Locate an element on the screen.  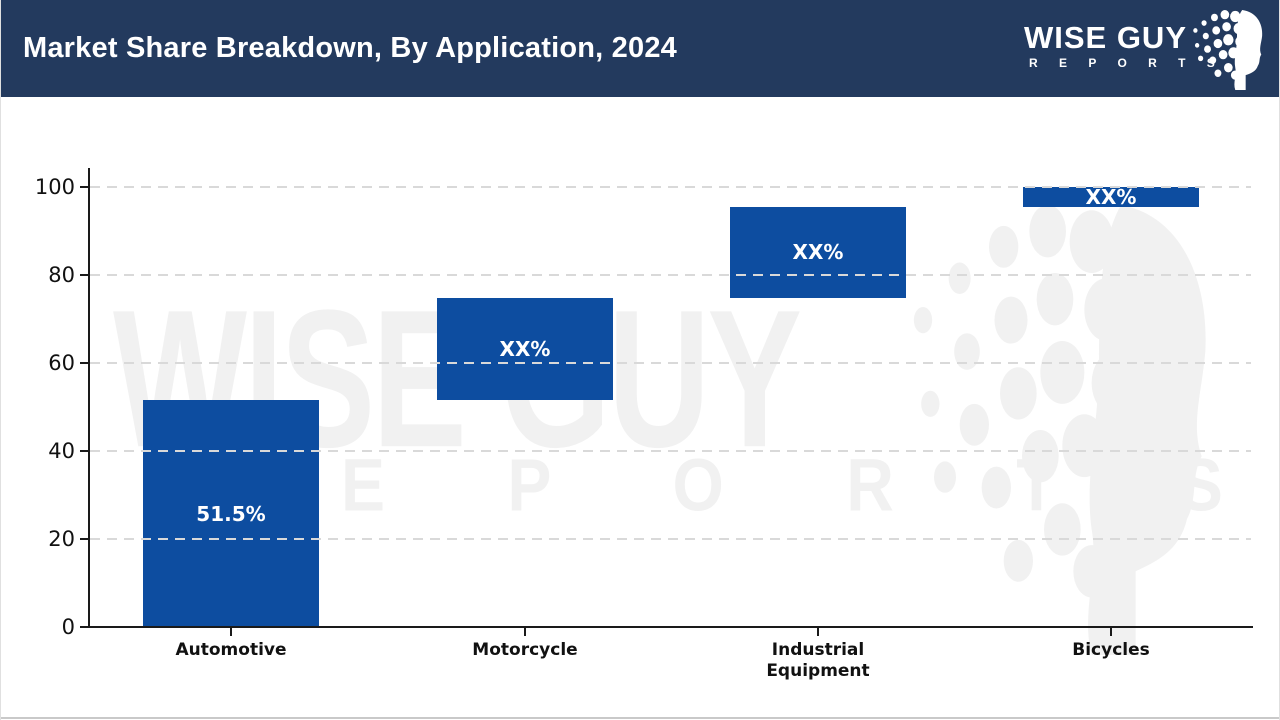
x-label-motorcycle: Motorcycle is located at coordinates (525, 650).